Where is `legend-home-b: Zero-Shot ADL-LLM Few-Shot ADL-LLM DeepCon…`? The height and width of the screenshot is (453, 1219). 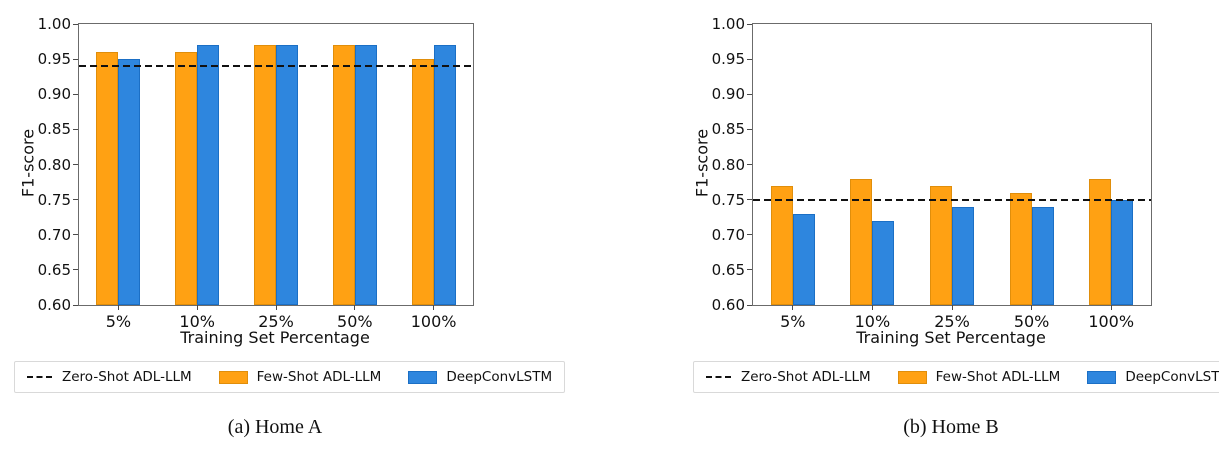 legend-home-b: Zero-Shot ADL-LLM Few-Shot ADL-LLM DeepCon… is located at coordinates (956, 377).